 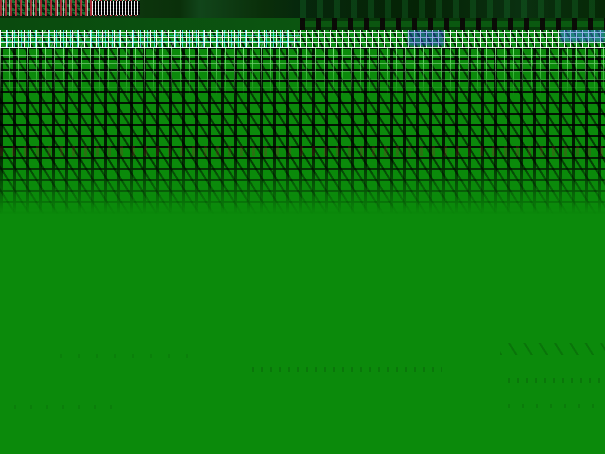 I want to click on top-dark-strip, so click(x=302, y=9).